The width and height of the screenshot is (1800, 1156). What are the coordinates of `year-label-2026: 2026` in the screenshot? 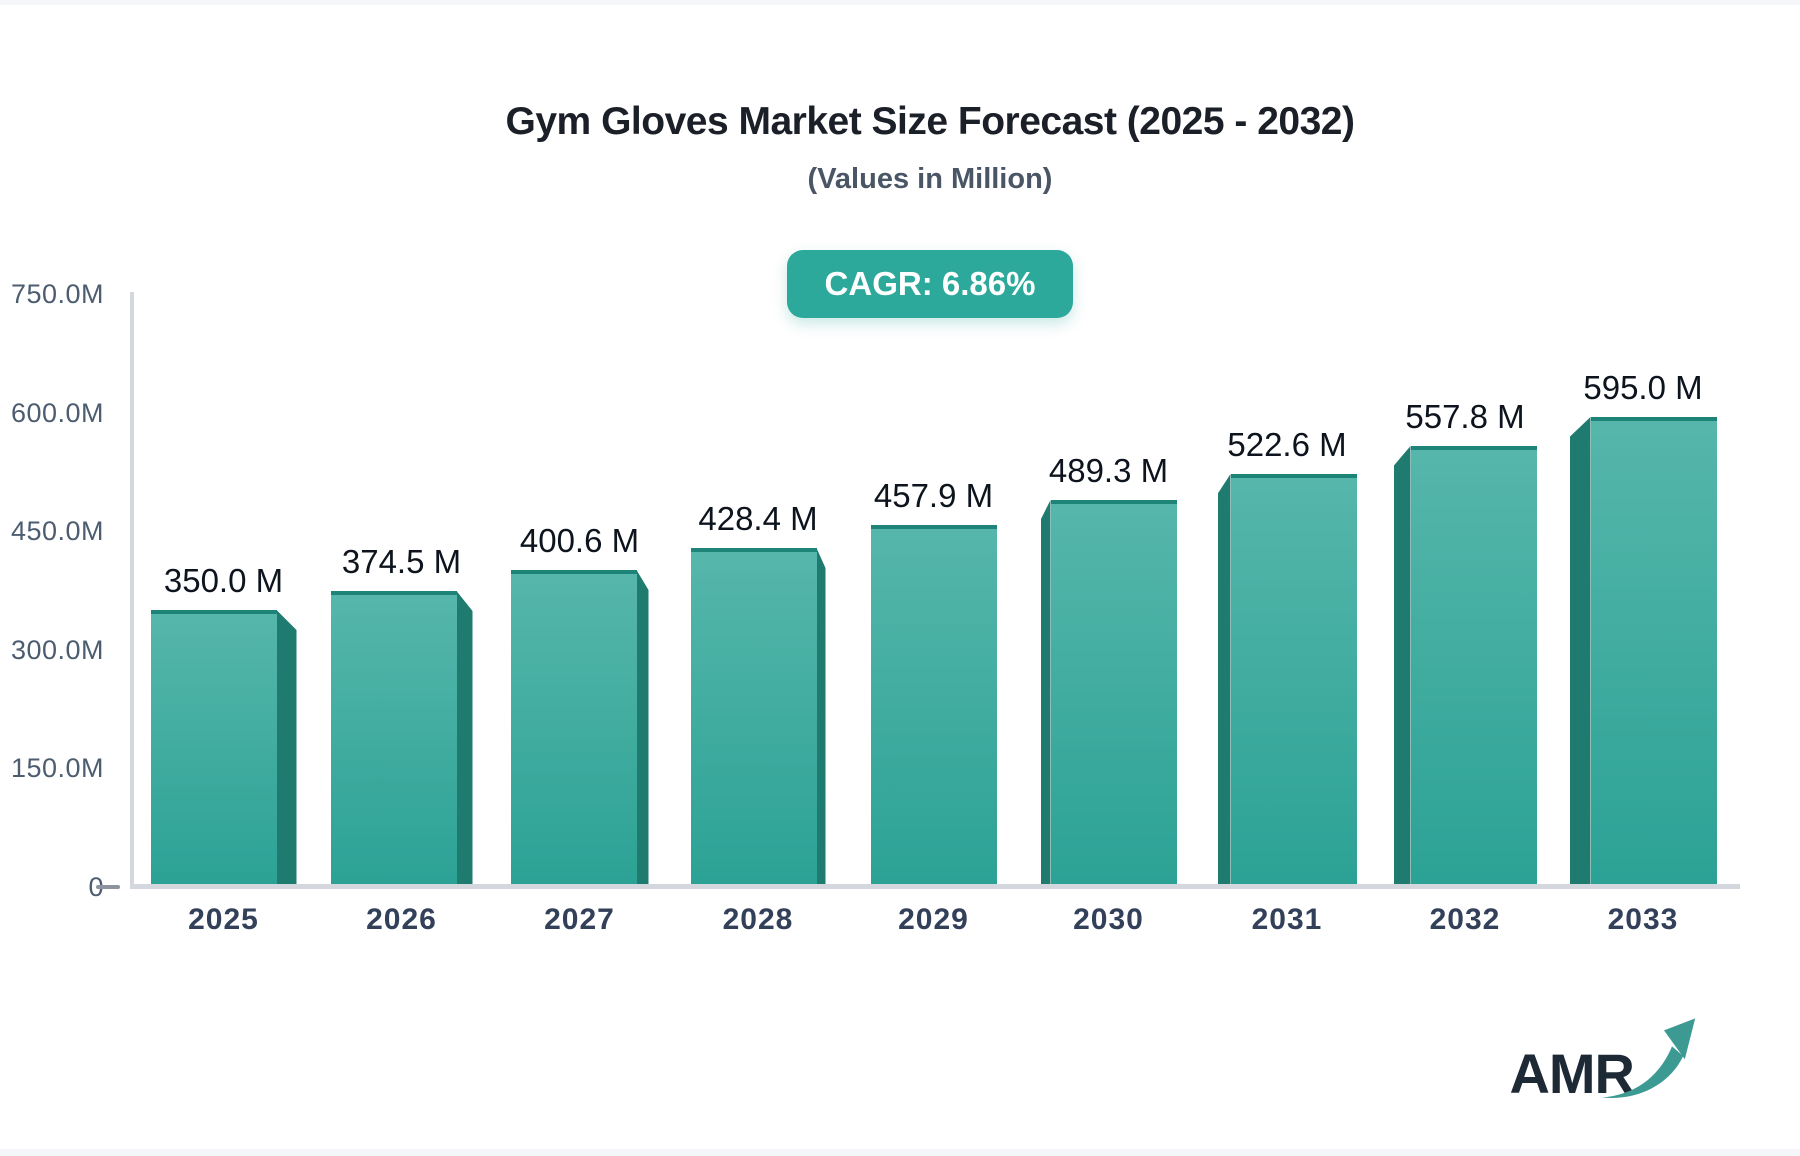 It's located at (401, 919).